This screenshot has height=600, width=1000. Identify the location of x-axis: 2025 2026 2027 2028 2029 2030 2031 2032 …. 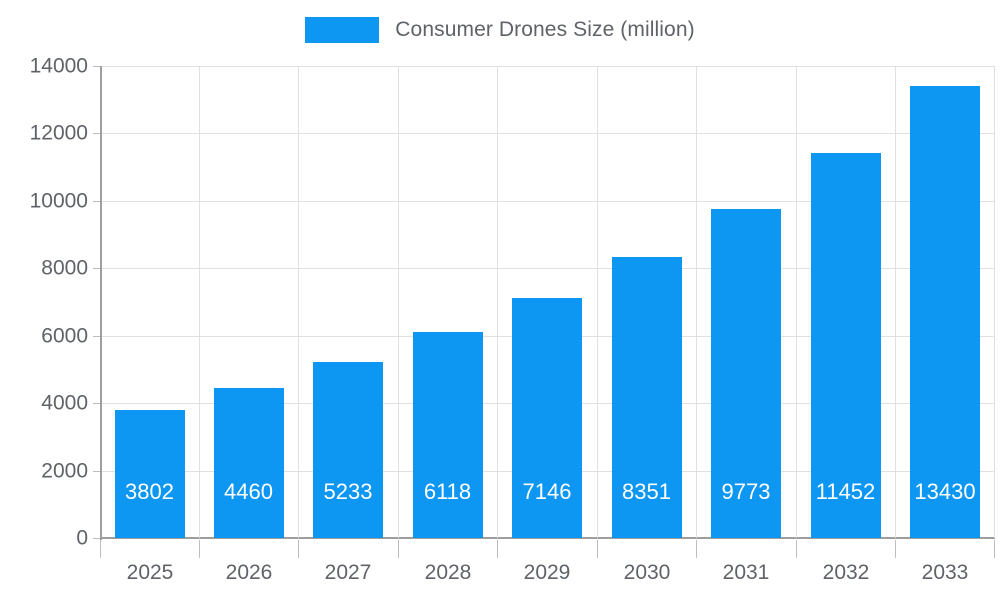
(547, 570).